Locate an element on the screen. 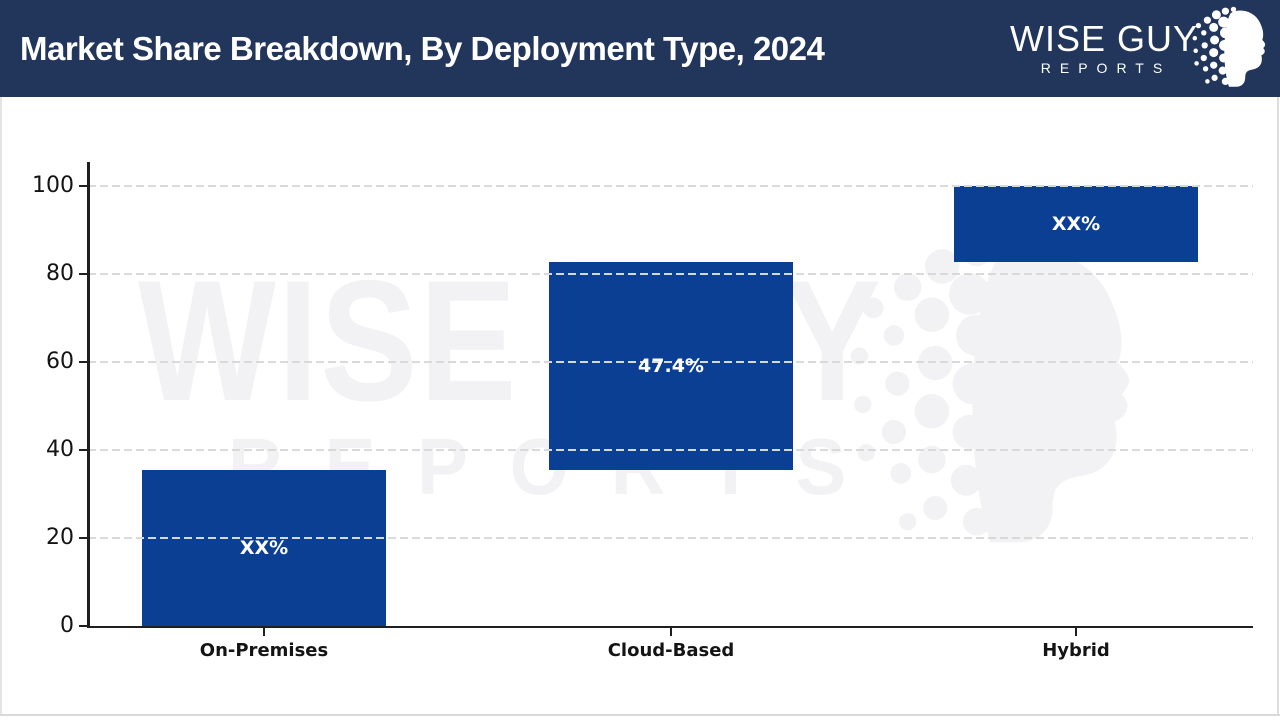 The height and width of the screenshot is (720, 1280). bar-cloud-based is located at coordinates (671, 366).